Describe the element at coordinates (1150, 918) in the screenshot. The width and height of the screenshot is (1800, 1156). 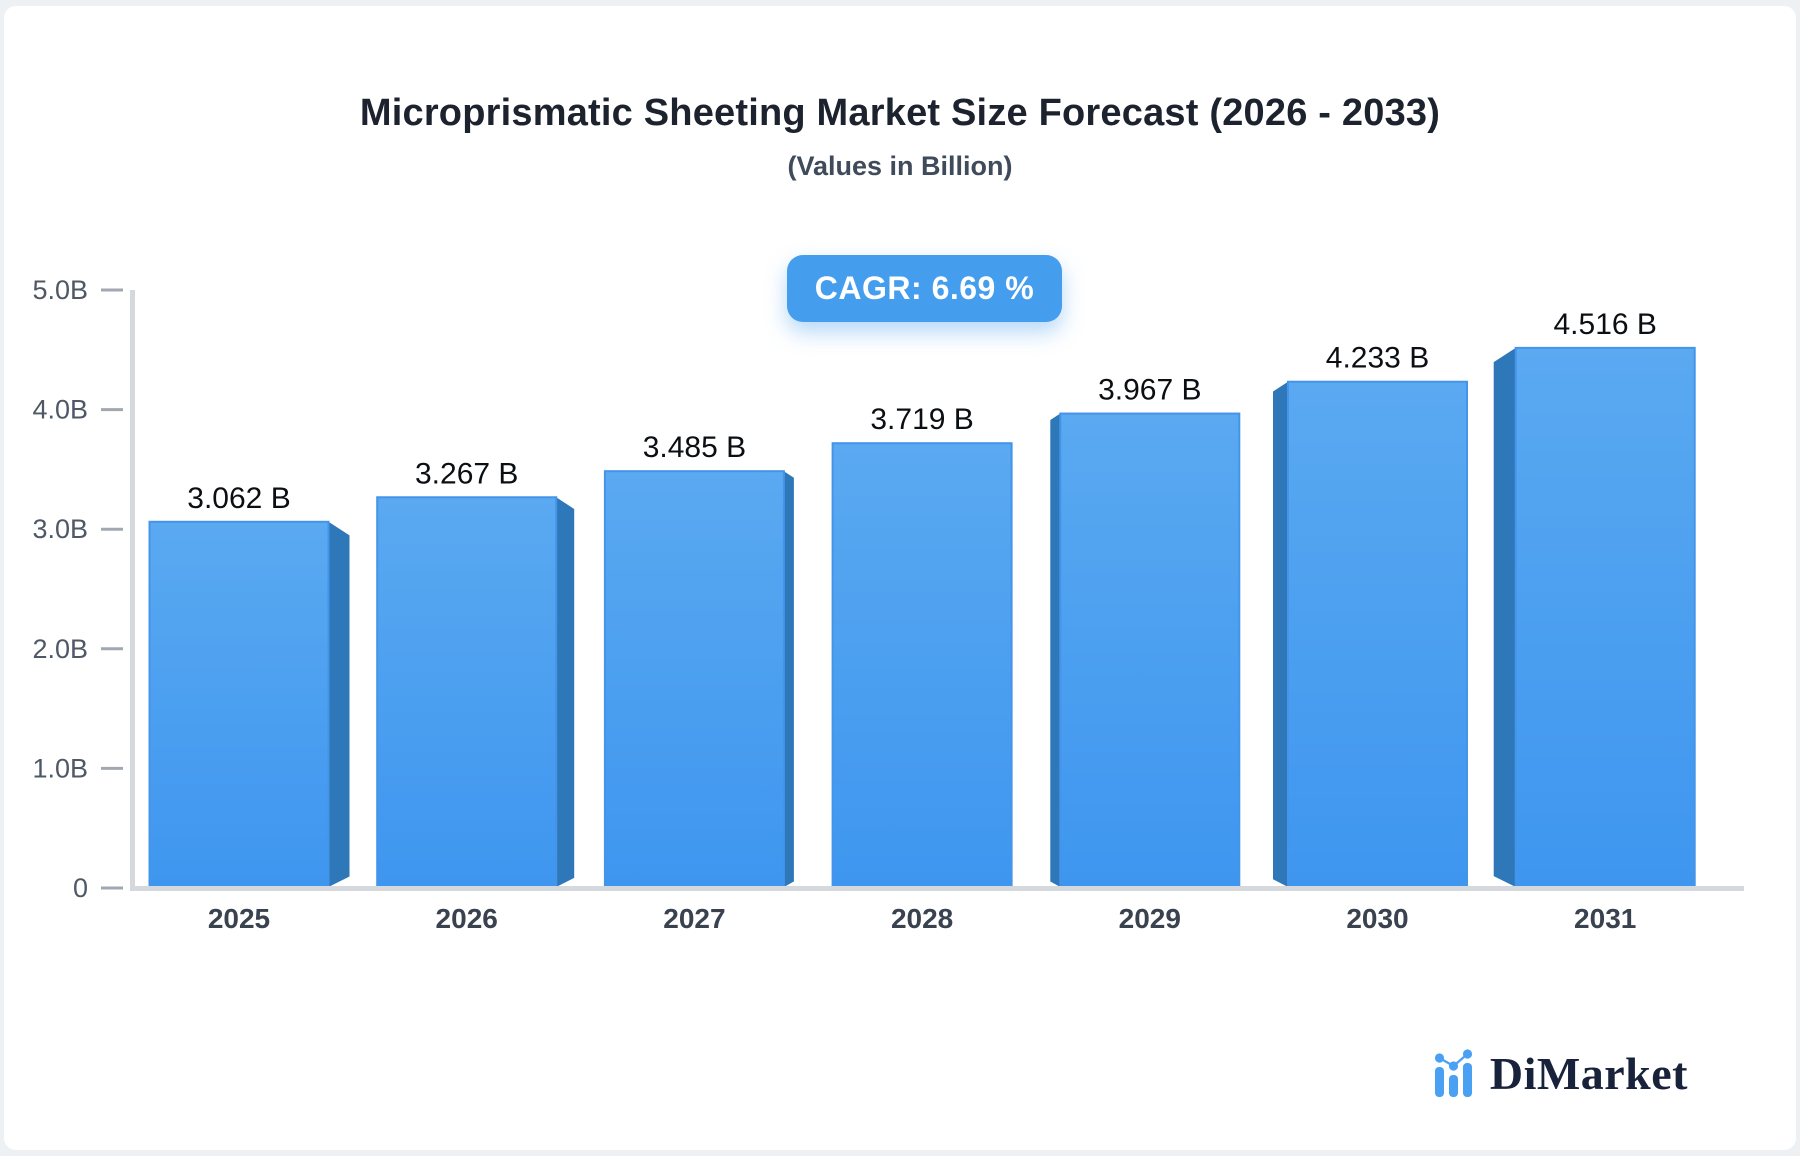
I see `x-axis-label-2029: 2029` at that location.